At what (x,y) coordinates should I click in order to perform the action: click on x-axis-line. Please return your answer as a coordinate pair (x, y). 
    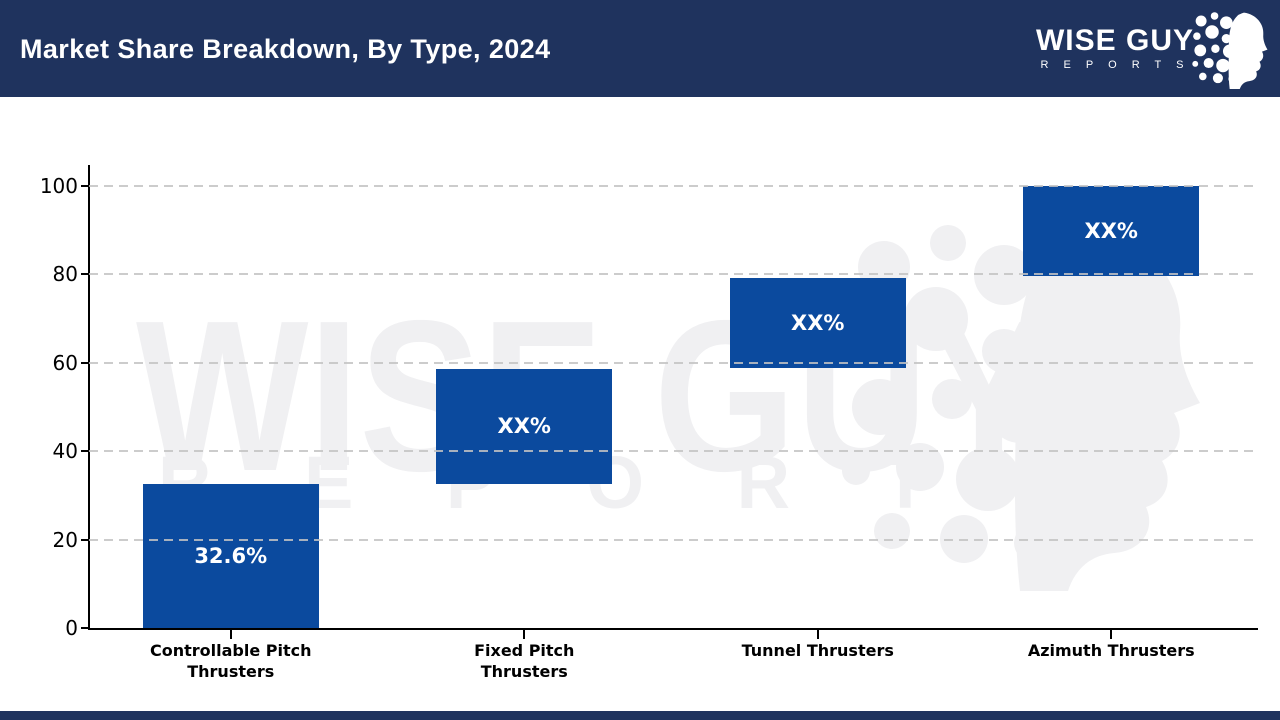
    Looking at the image, I should click on (673, 629).